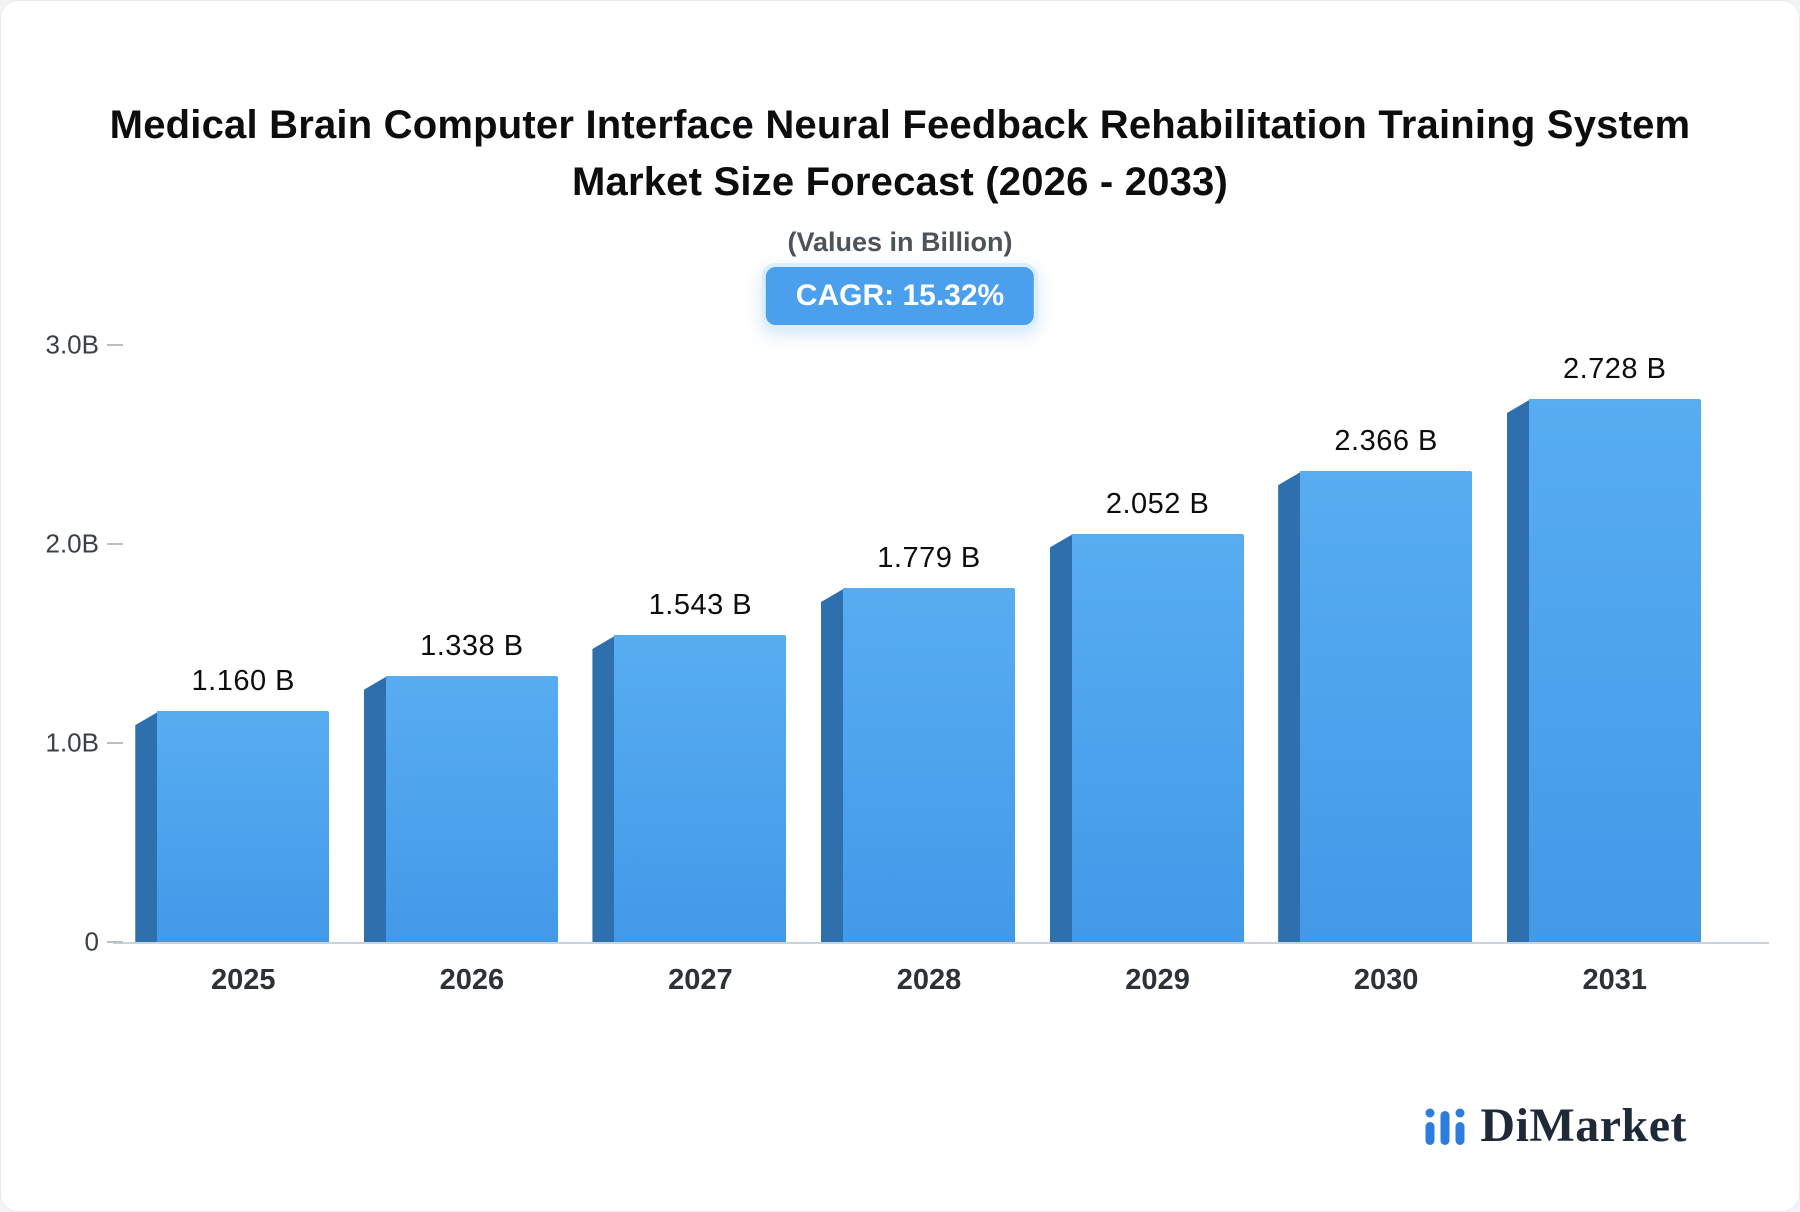  I want to click on bar-value-label: 1.779 B, so click(929, 557).